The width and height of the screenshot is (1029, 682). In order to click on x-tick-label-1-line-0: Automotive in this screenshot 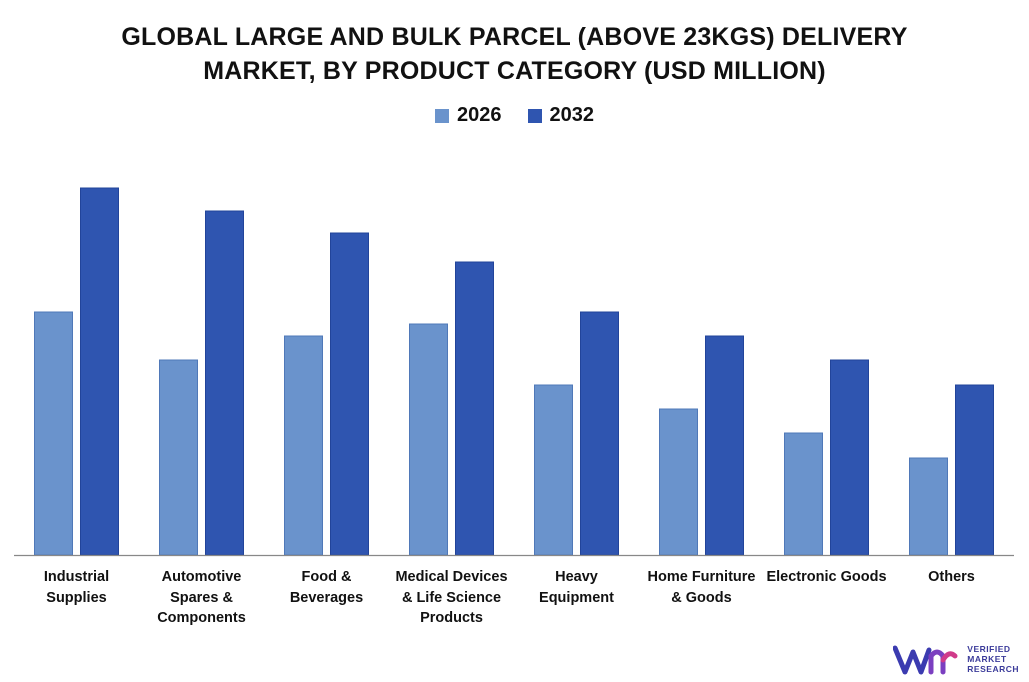, I will do `click(201, 577)`.